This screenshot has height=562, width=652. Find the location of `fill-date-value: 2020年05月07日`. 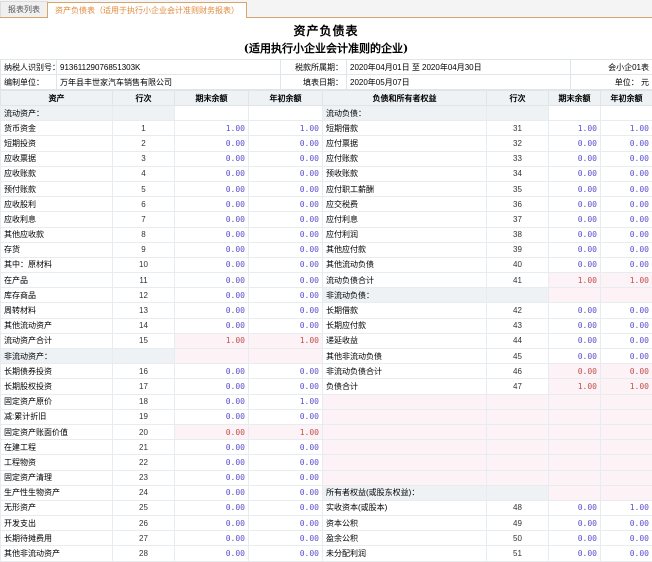

fill-date-value: 2020年05月07日 is located at coordinates (459, 82).